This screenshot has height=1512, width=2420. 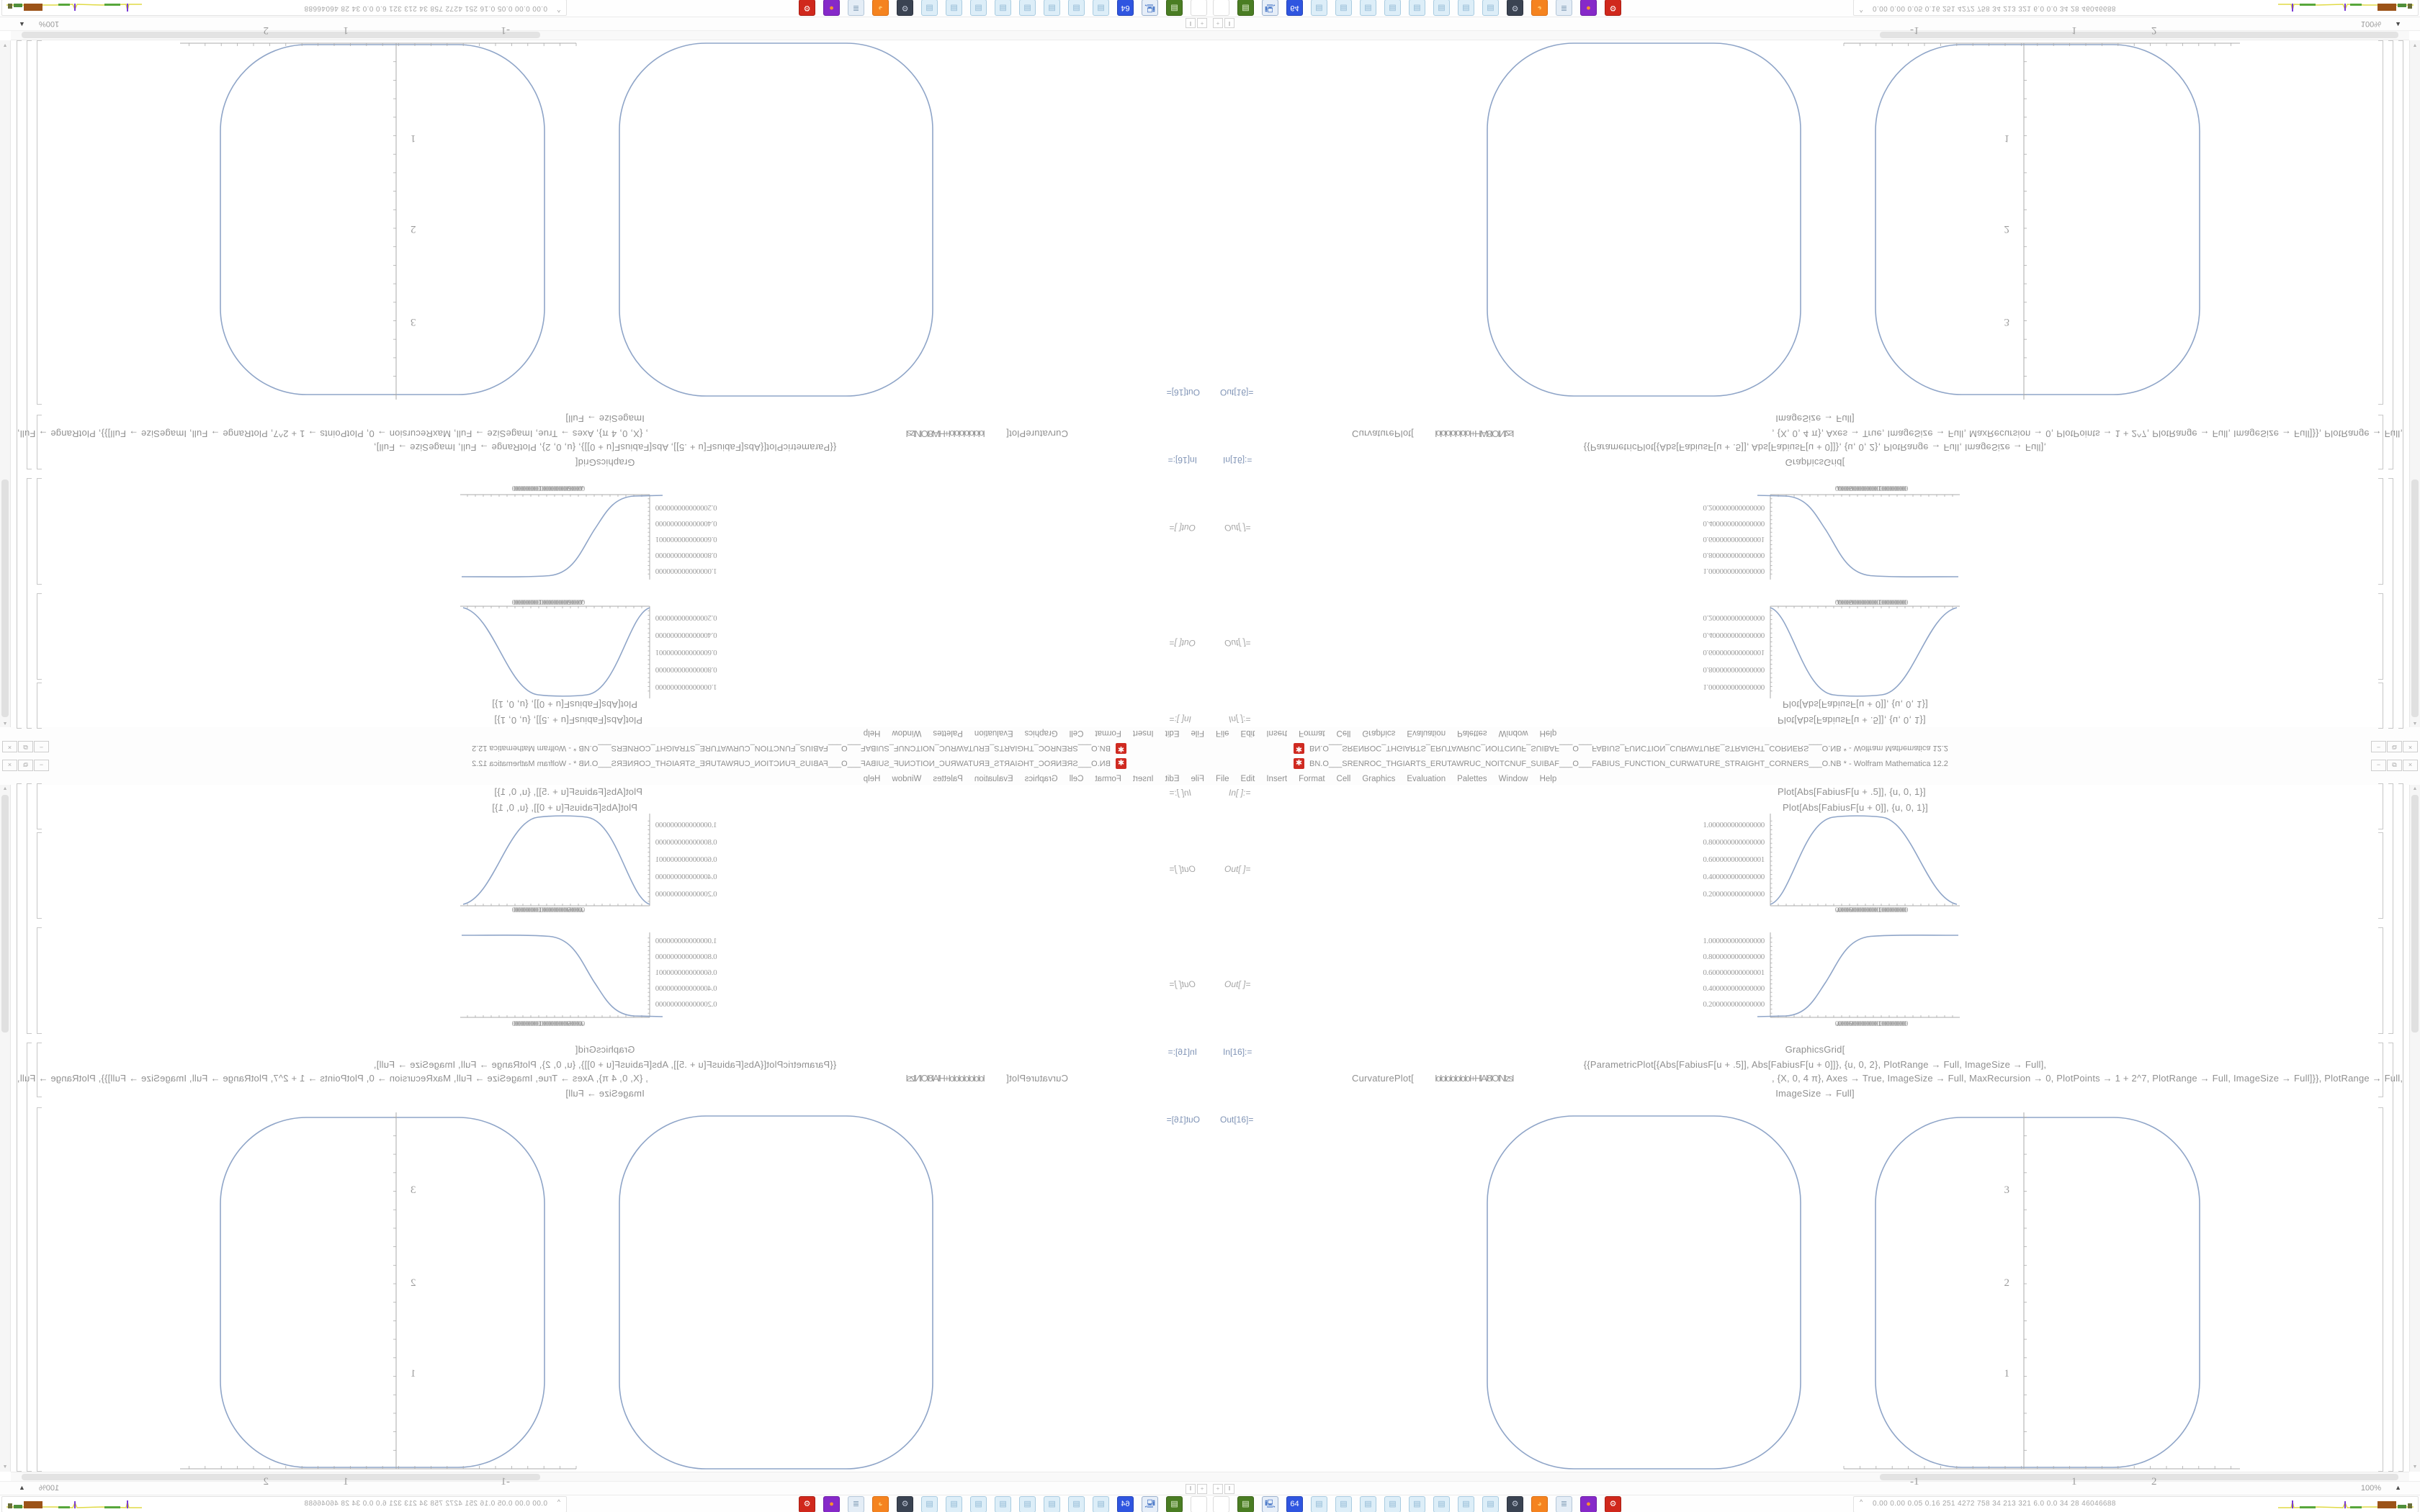 I want to click on code-input-plot2: Plot[Abs[FabiusF[u + 0]], {u, 0, 1}], so click(x=1855, y=807).